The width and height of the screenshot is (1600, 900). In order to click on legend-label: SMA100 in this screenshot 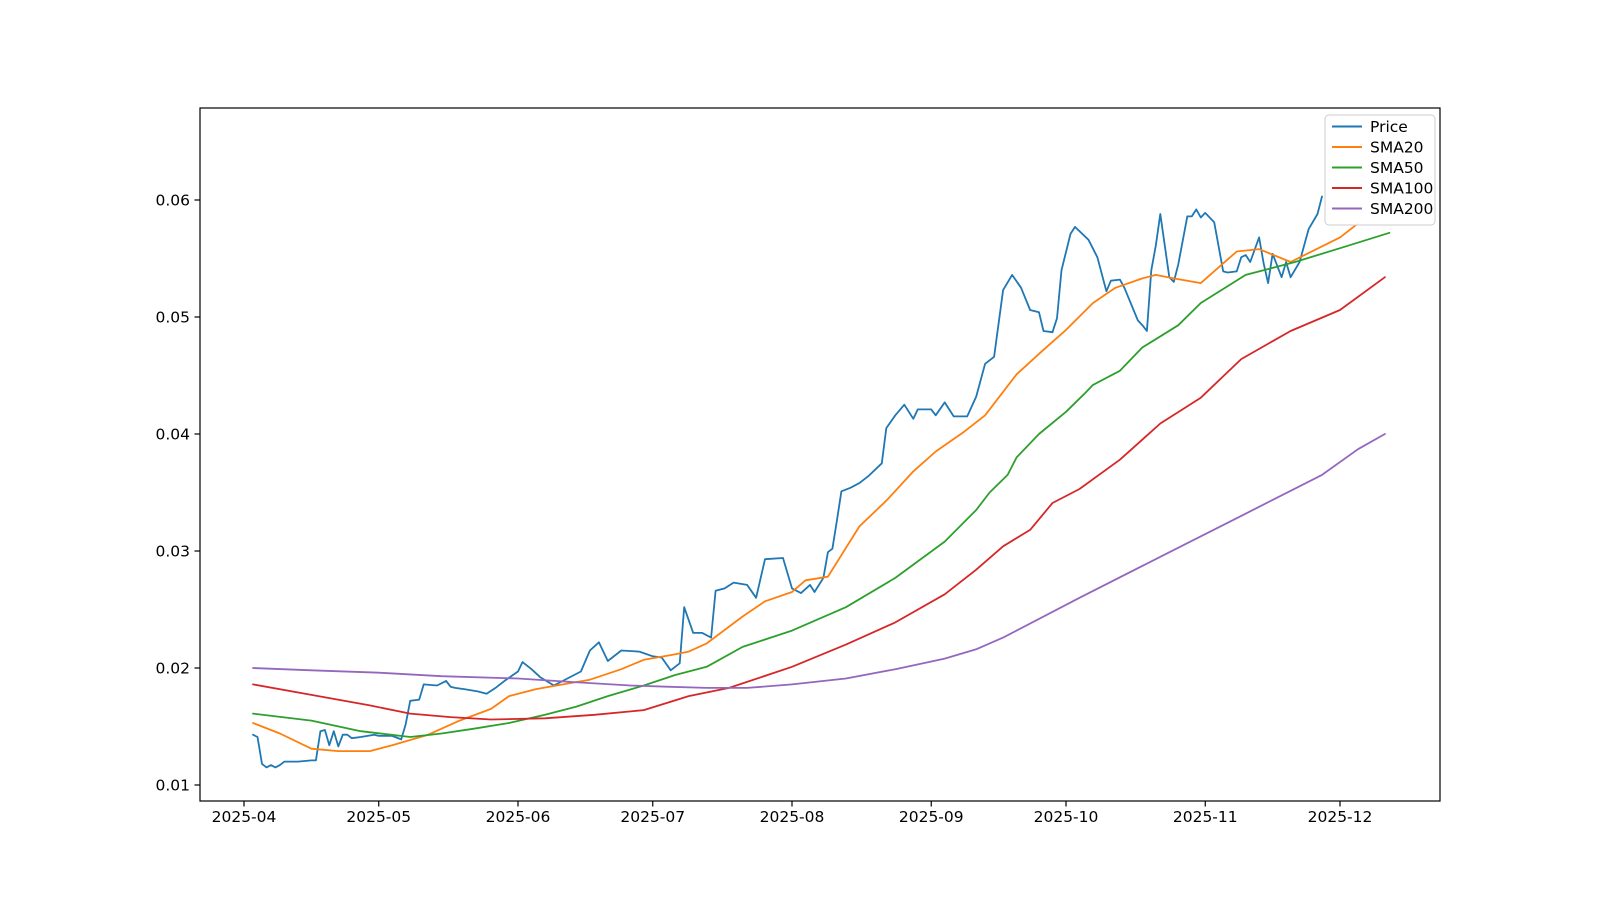, I will do `click(1401, 189)`.